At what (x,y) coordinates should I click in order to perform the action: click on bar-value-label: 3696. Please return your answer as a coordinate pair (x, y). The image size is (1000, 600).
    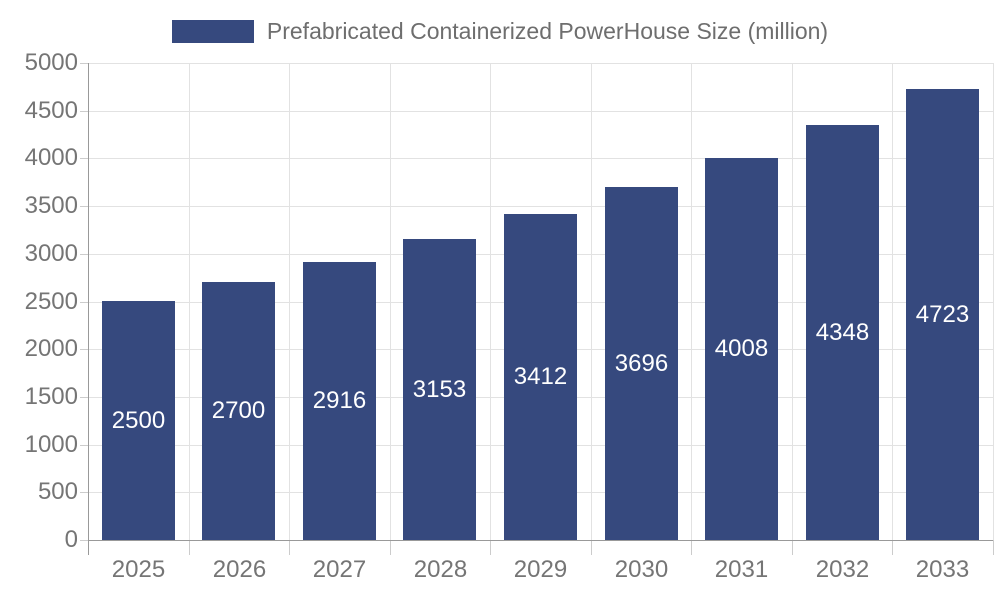
    Looking at the image, I should click on (641, 363).